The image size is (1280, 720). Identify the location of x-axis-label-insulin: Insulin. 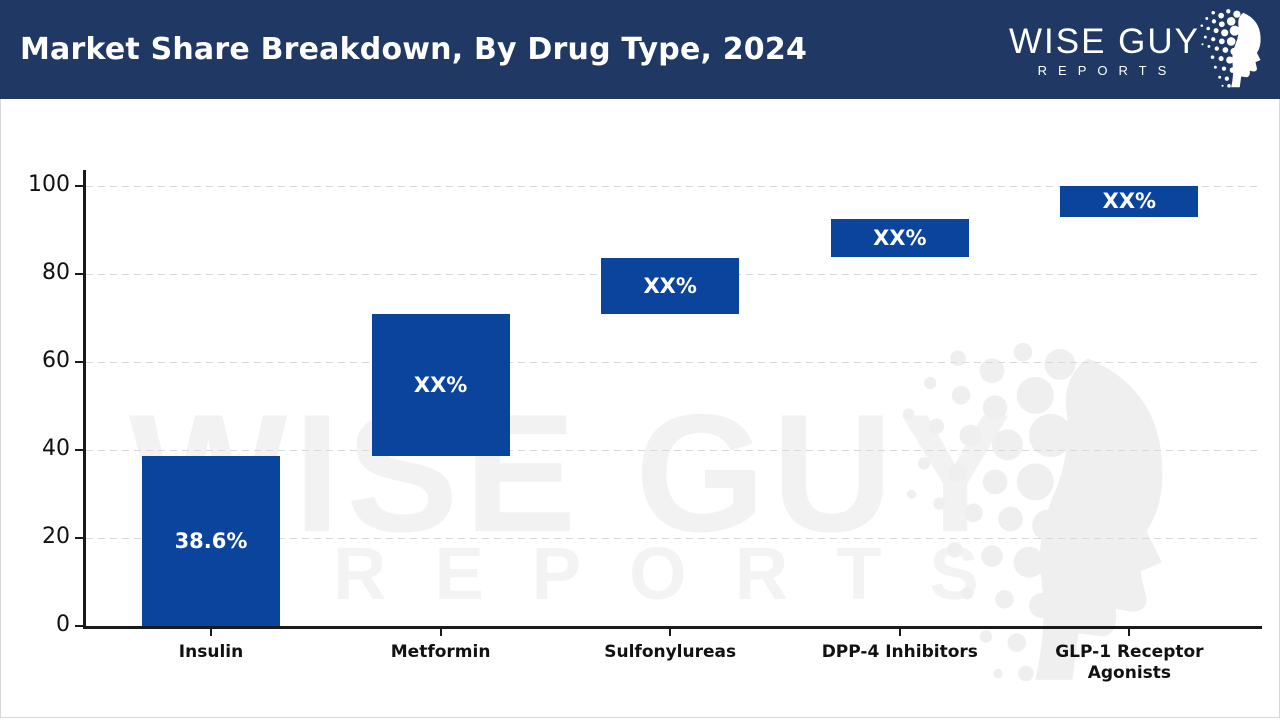
(211, 652).